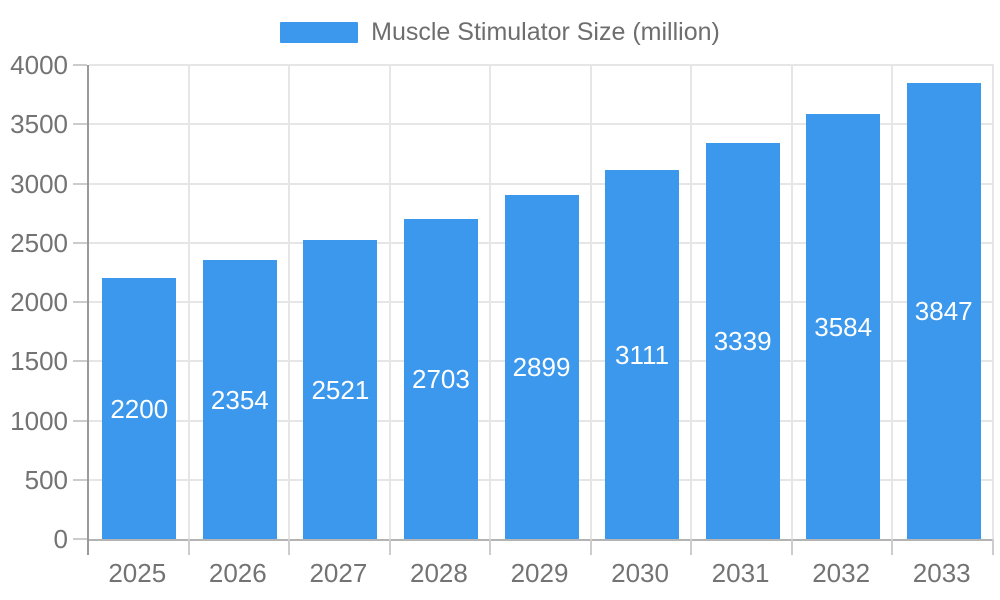 The image size is (1000, 600). I want to click on bar-2028: 2703, so click(440, 378).